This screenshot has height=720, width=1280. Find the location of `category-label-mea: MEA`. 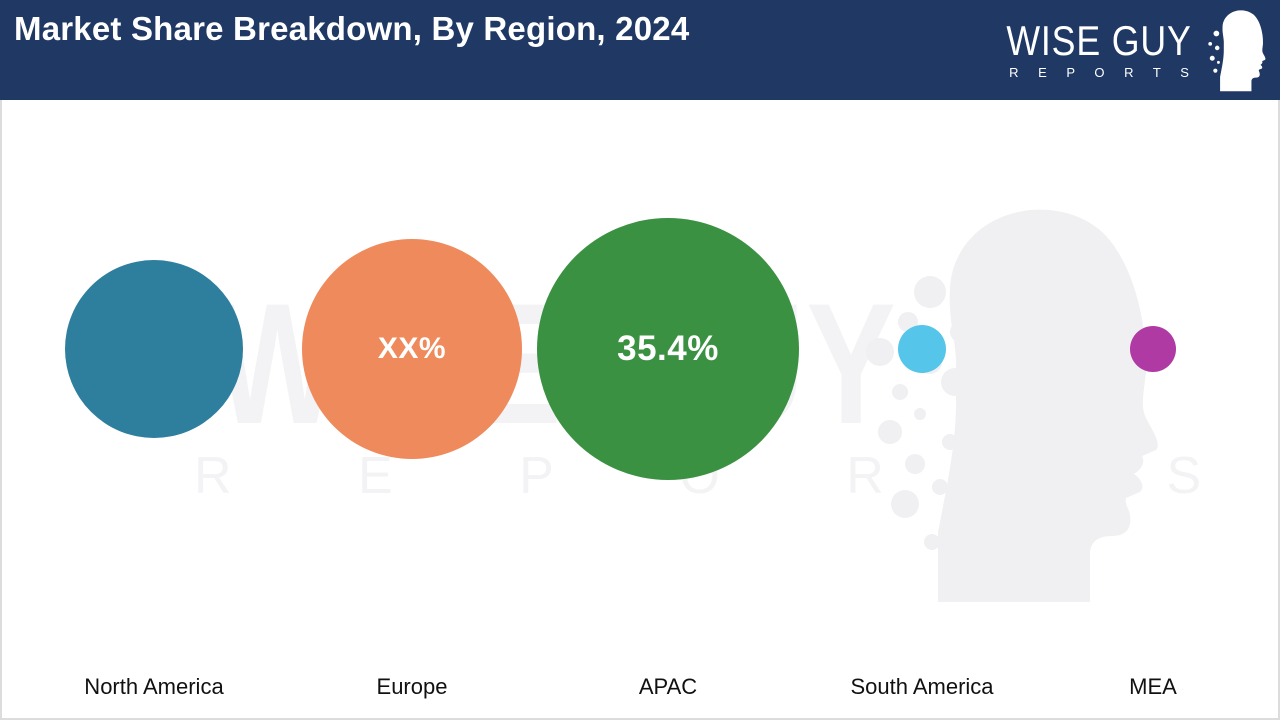

category-label-mea: MEA is located at coordinates (1153, 686).